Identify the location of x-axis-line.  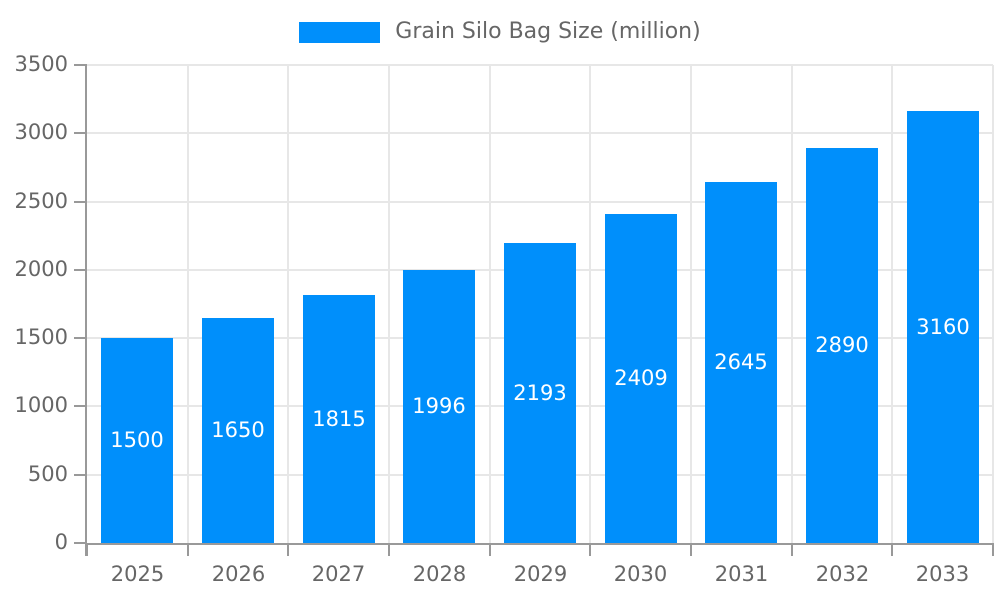
(539, 544).